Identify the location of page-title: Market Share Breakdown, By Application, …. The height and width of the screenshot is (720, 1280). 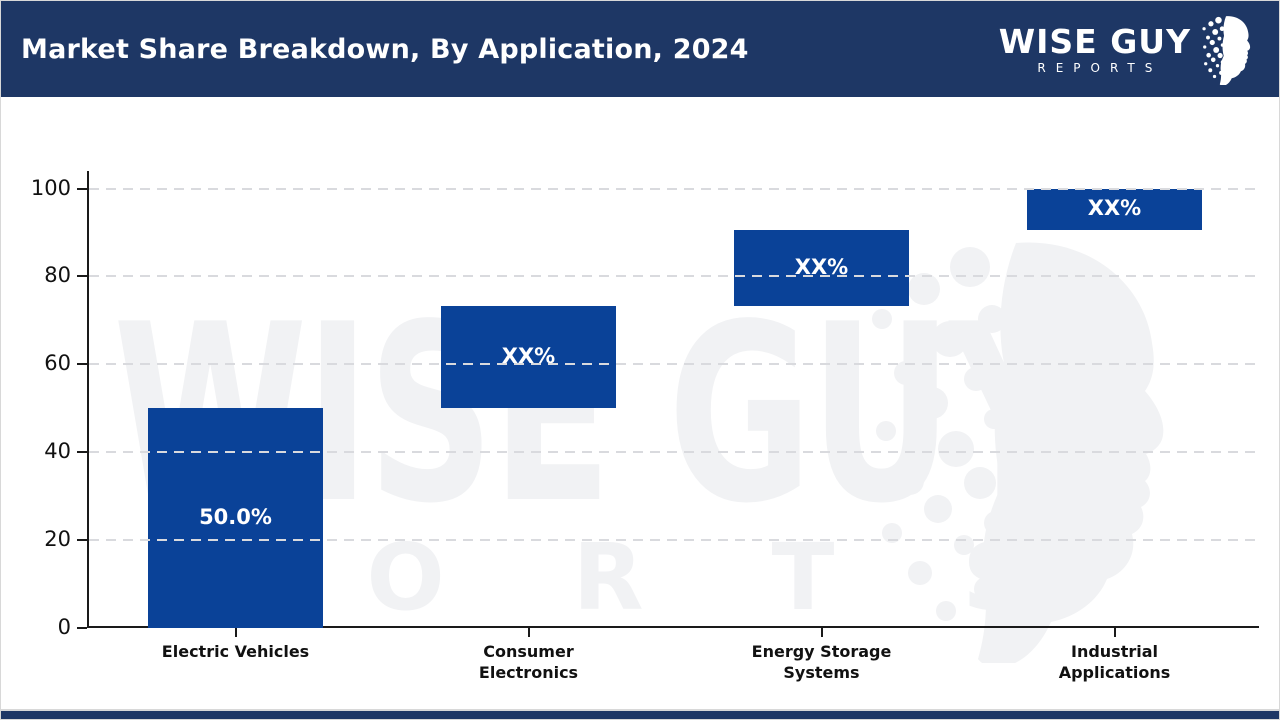
(385, 49).